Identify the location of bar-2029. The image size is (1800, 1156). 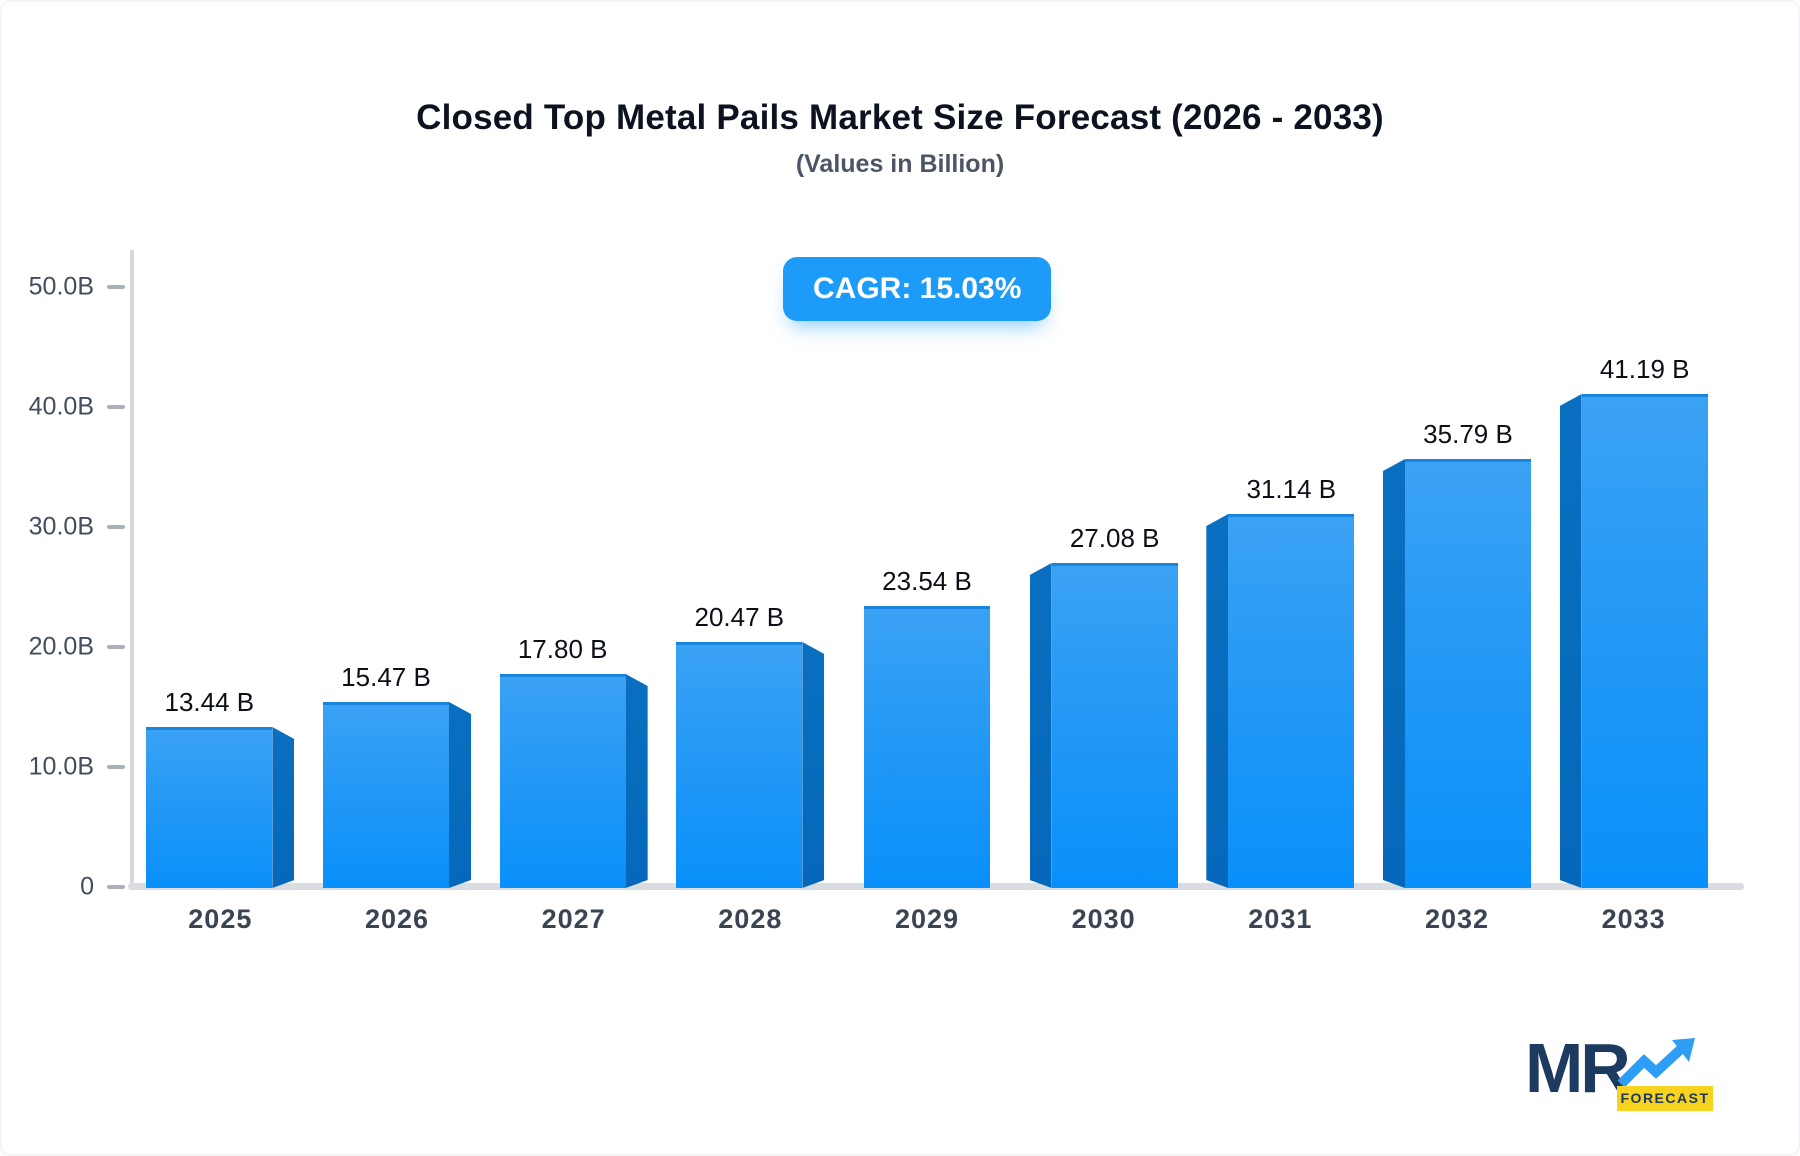
(927, 747).